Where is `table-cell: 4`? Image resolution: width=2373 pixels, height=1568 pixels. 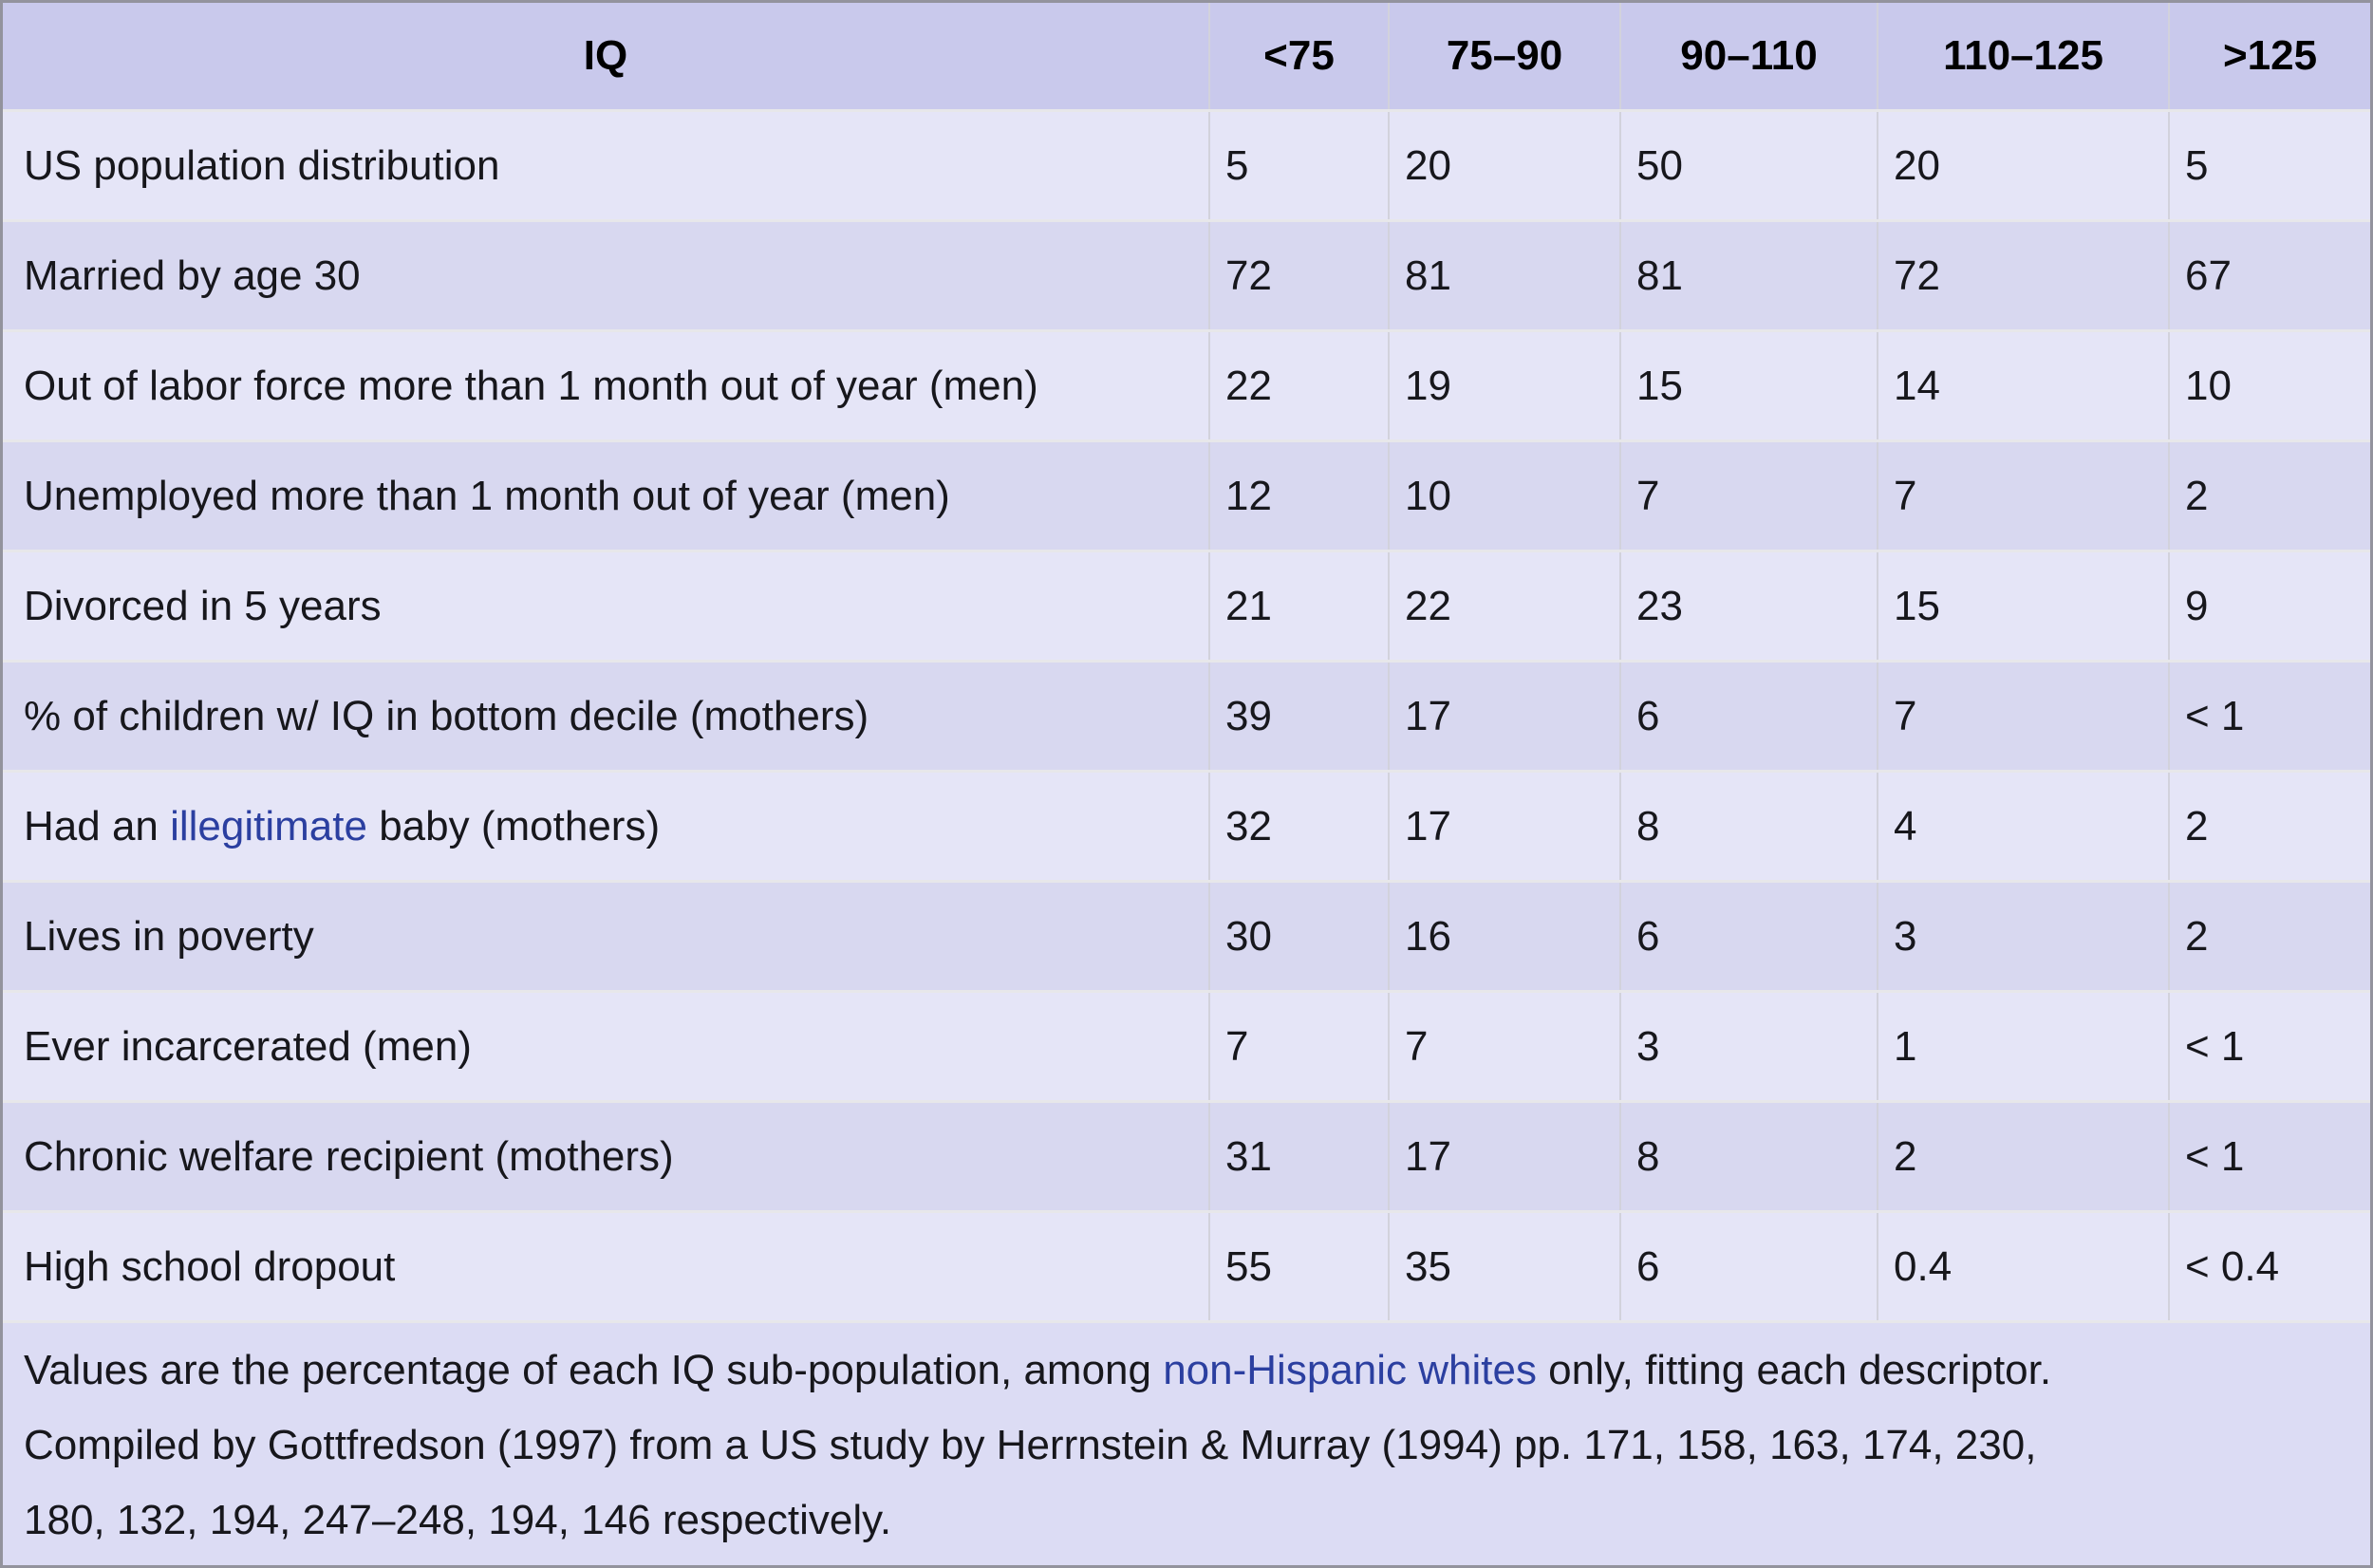
table-cell: 4 is located at coordinates (2023, 827).